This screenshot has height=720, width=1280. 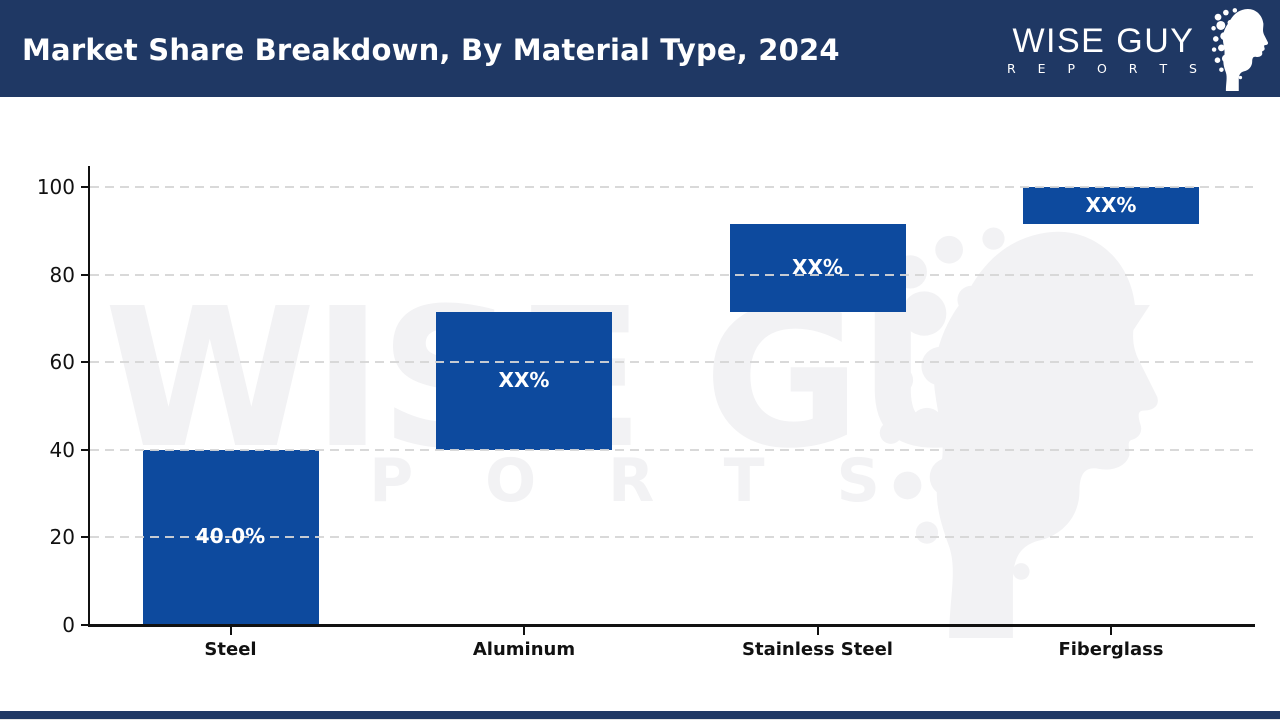 I want to click on x-tick-fiberglass, so click(x=1111, y=631).